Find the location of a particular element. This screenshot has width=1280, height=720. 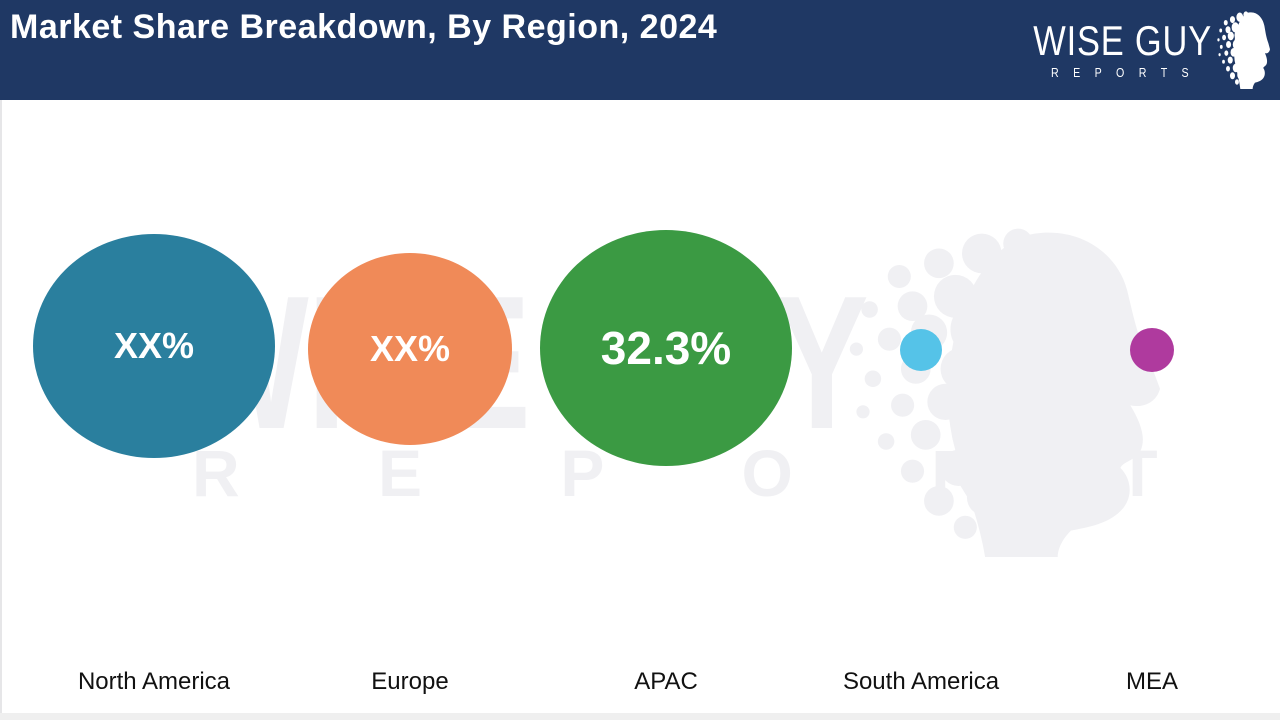

bubble-apac: 32.3% is located at coordinates (666, 348).